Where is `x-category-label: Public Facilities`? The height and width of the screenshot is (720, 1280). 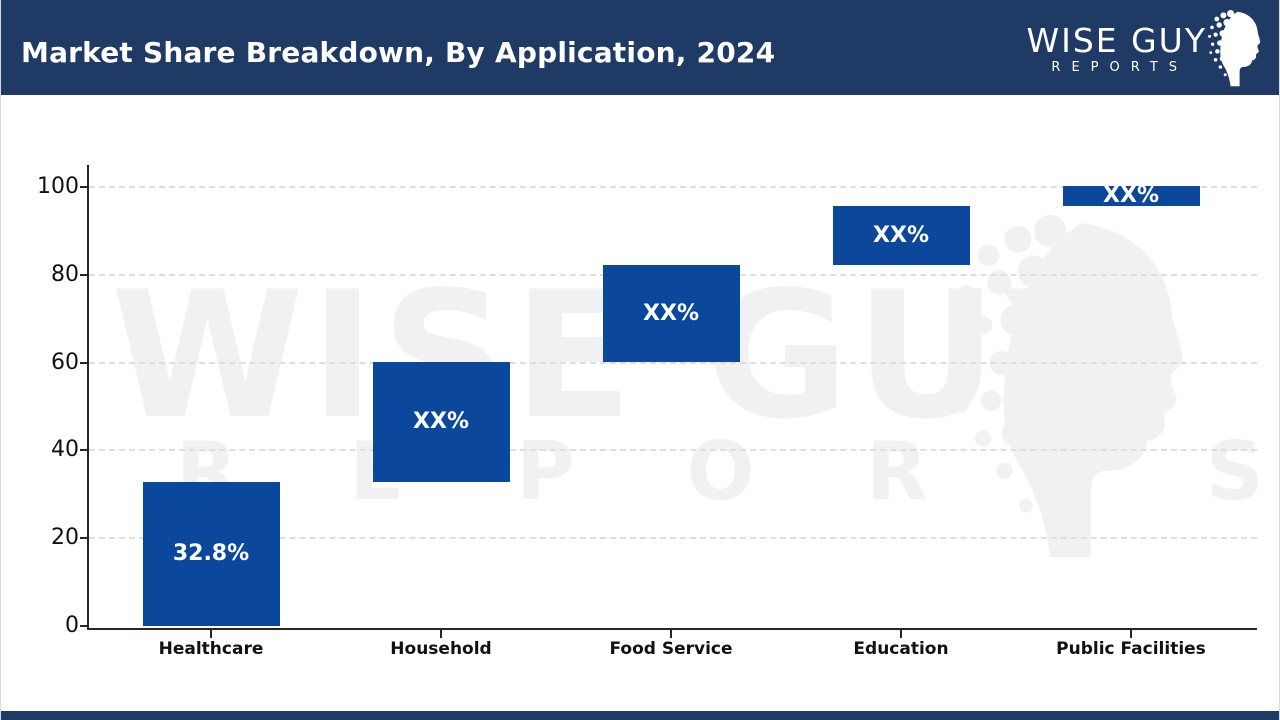
x-category-label: Public Facilities is located at coordinates (1131, 649).